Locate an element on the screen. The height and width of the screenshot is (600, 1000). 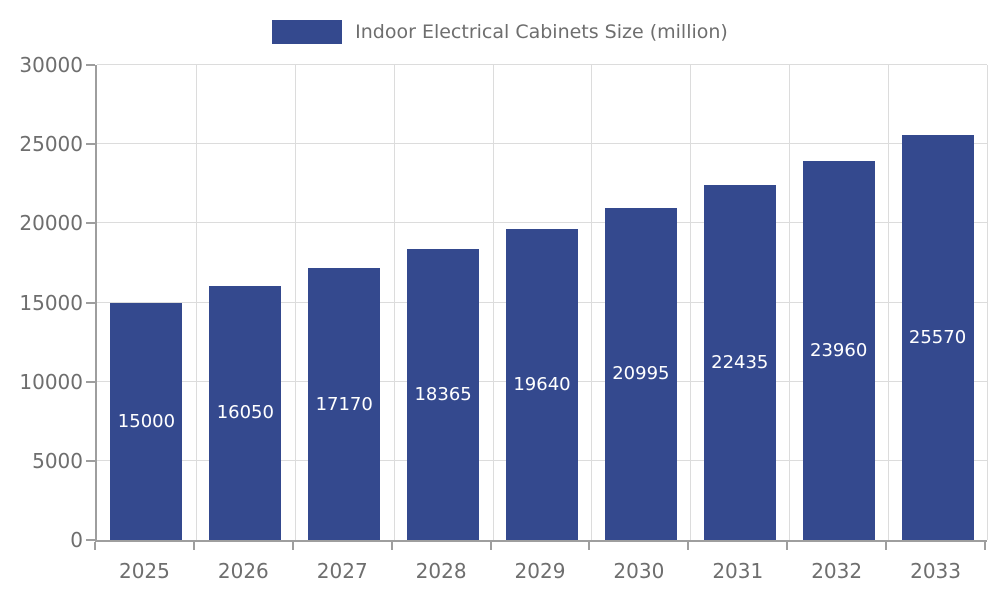
bar-value-label: 25570 is located at coordinates (937, 338).